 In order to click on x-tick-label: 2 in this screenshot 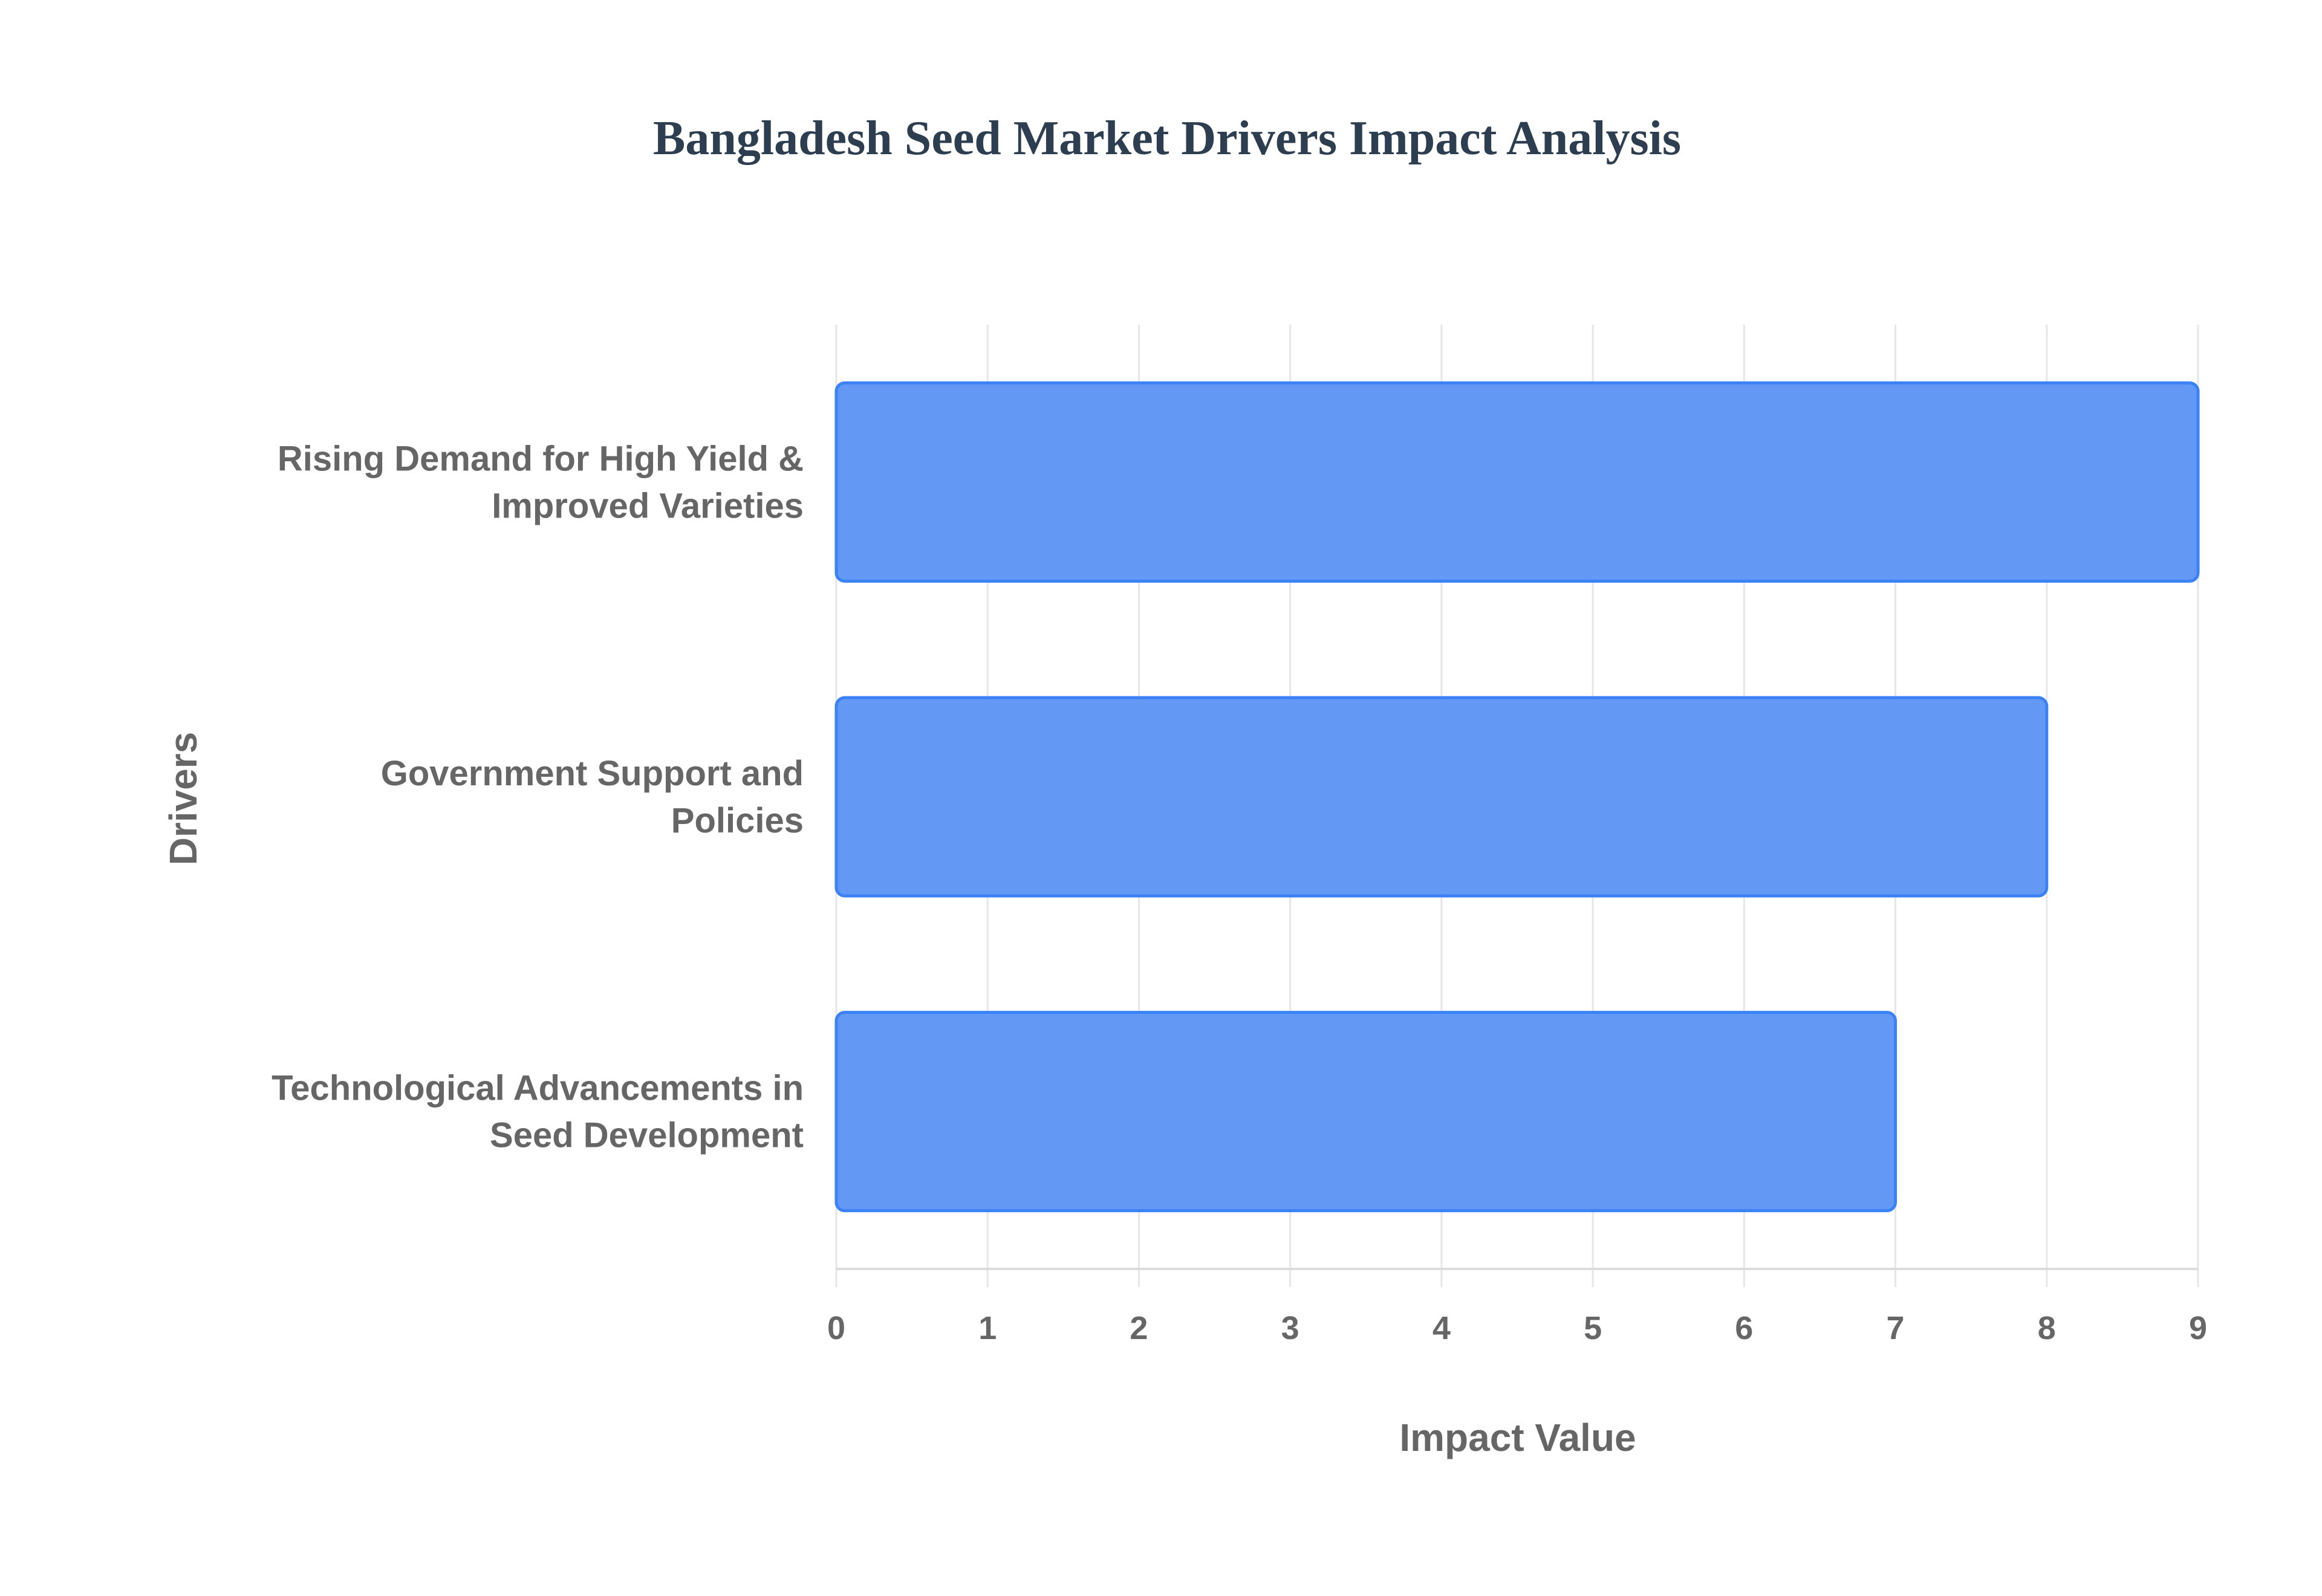, I will do `click(1139, 1328)`.